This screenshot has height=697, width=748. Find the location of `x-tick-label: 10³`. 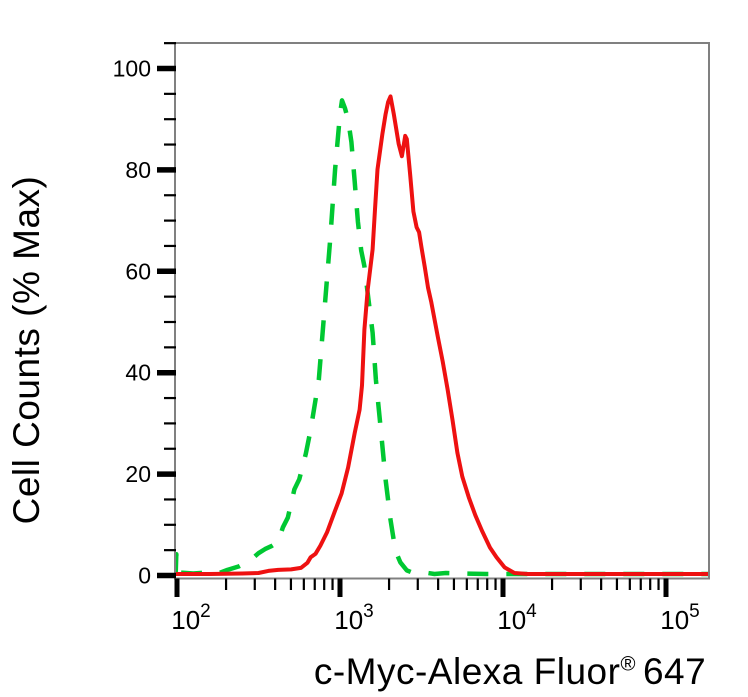

x-tick-label: 10³ is located at coordinates (354, 618).